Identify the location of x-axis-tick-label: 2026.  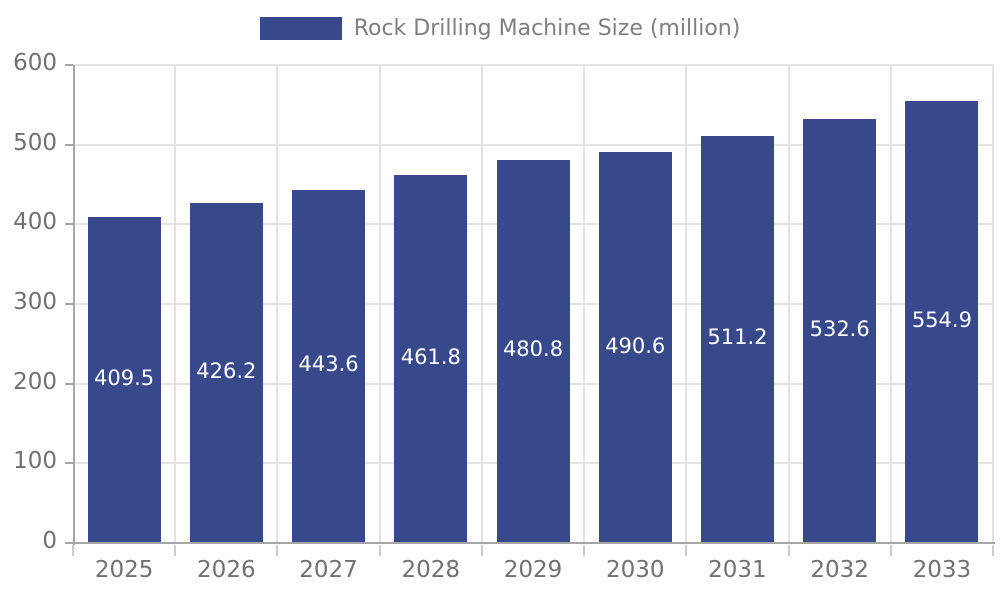
(226, 570).